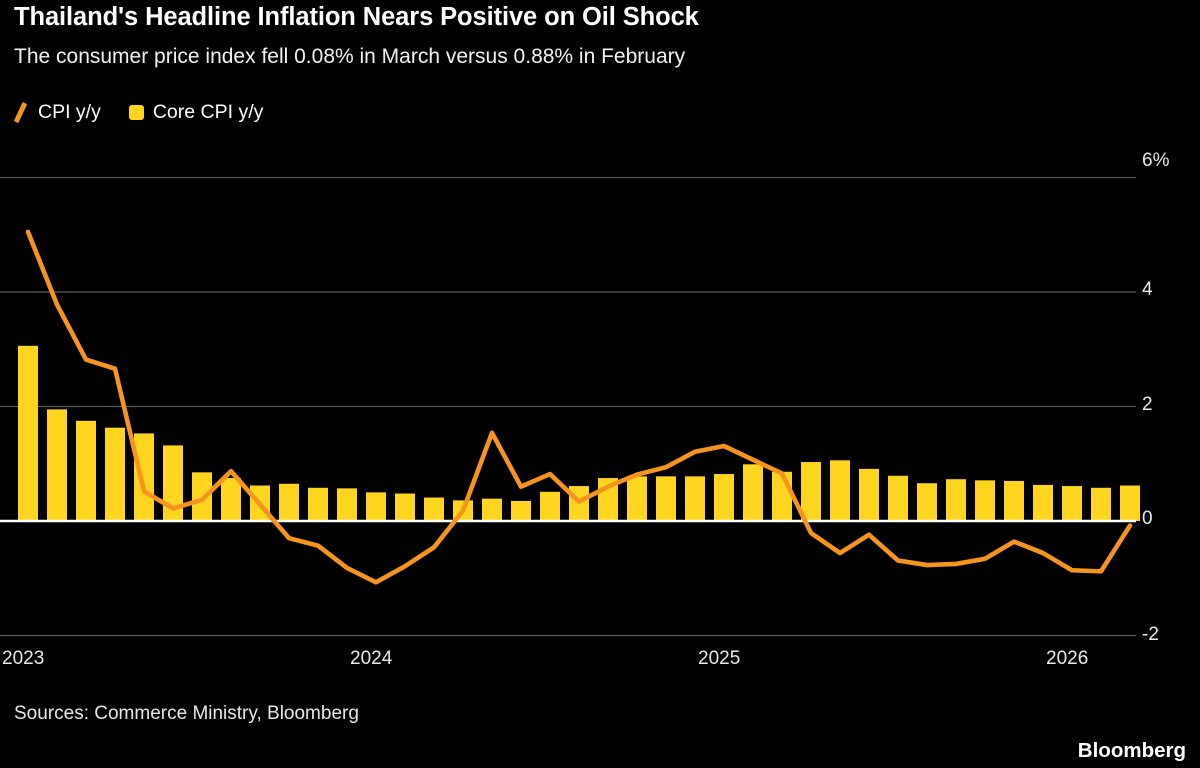 The image size is (1200, 768). I want to click on legend-item-core-cpi: Core CPI y/y, so click(196, 112).